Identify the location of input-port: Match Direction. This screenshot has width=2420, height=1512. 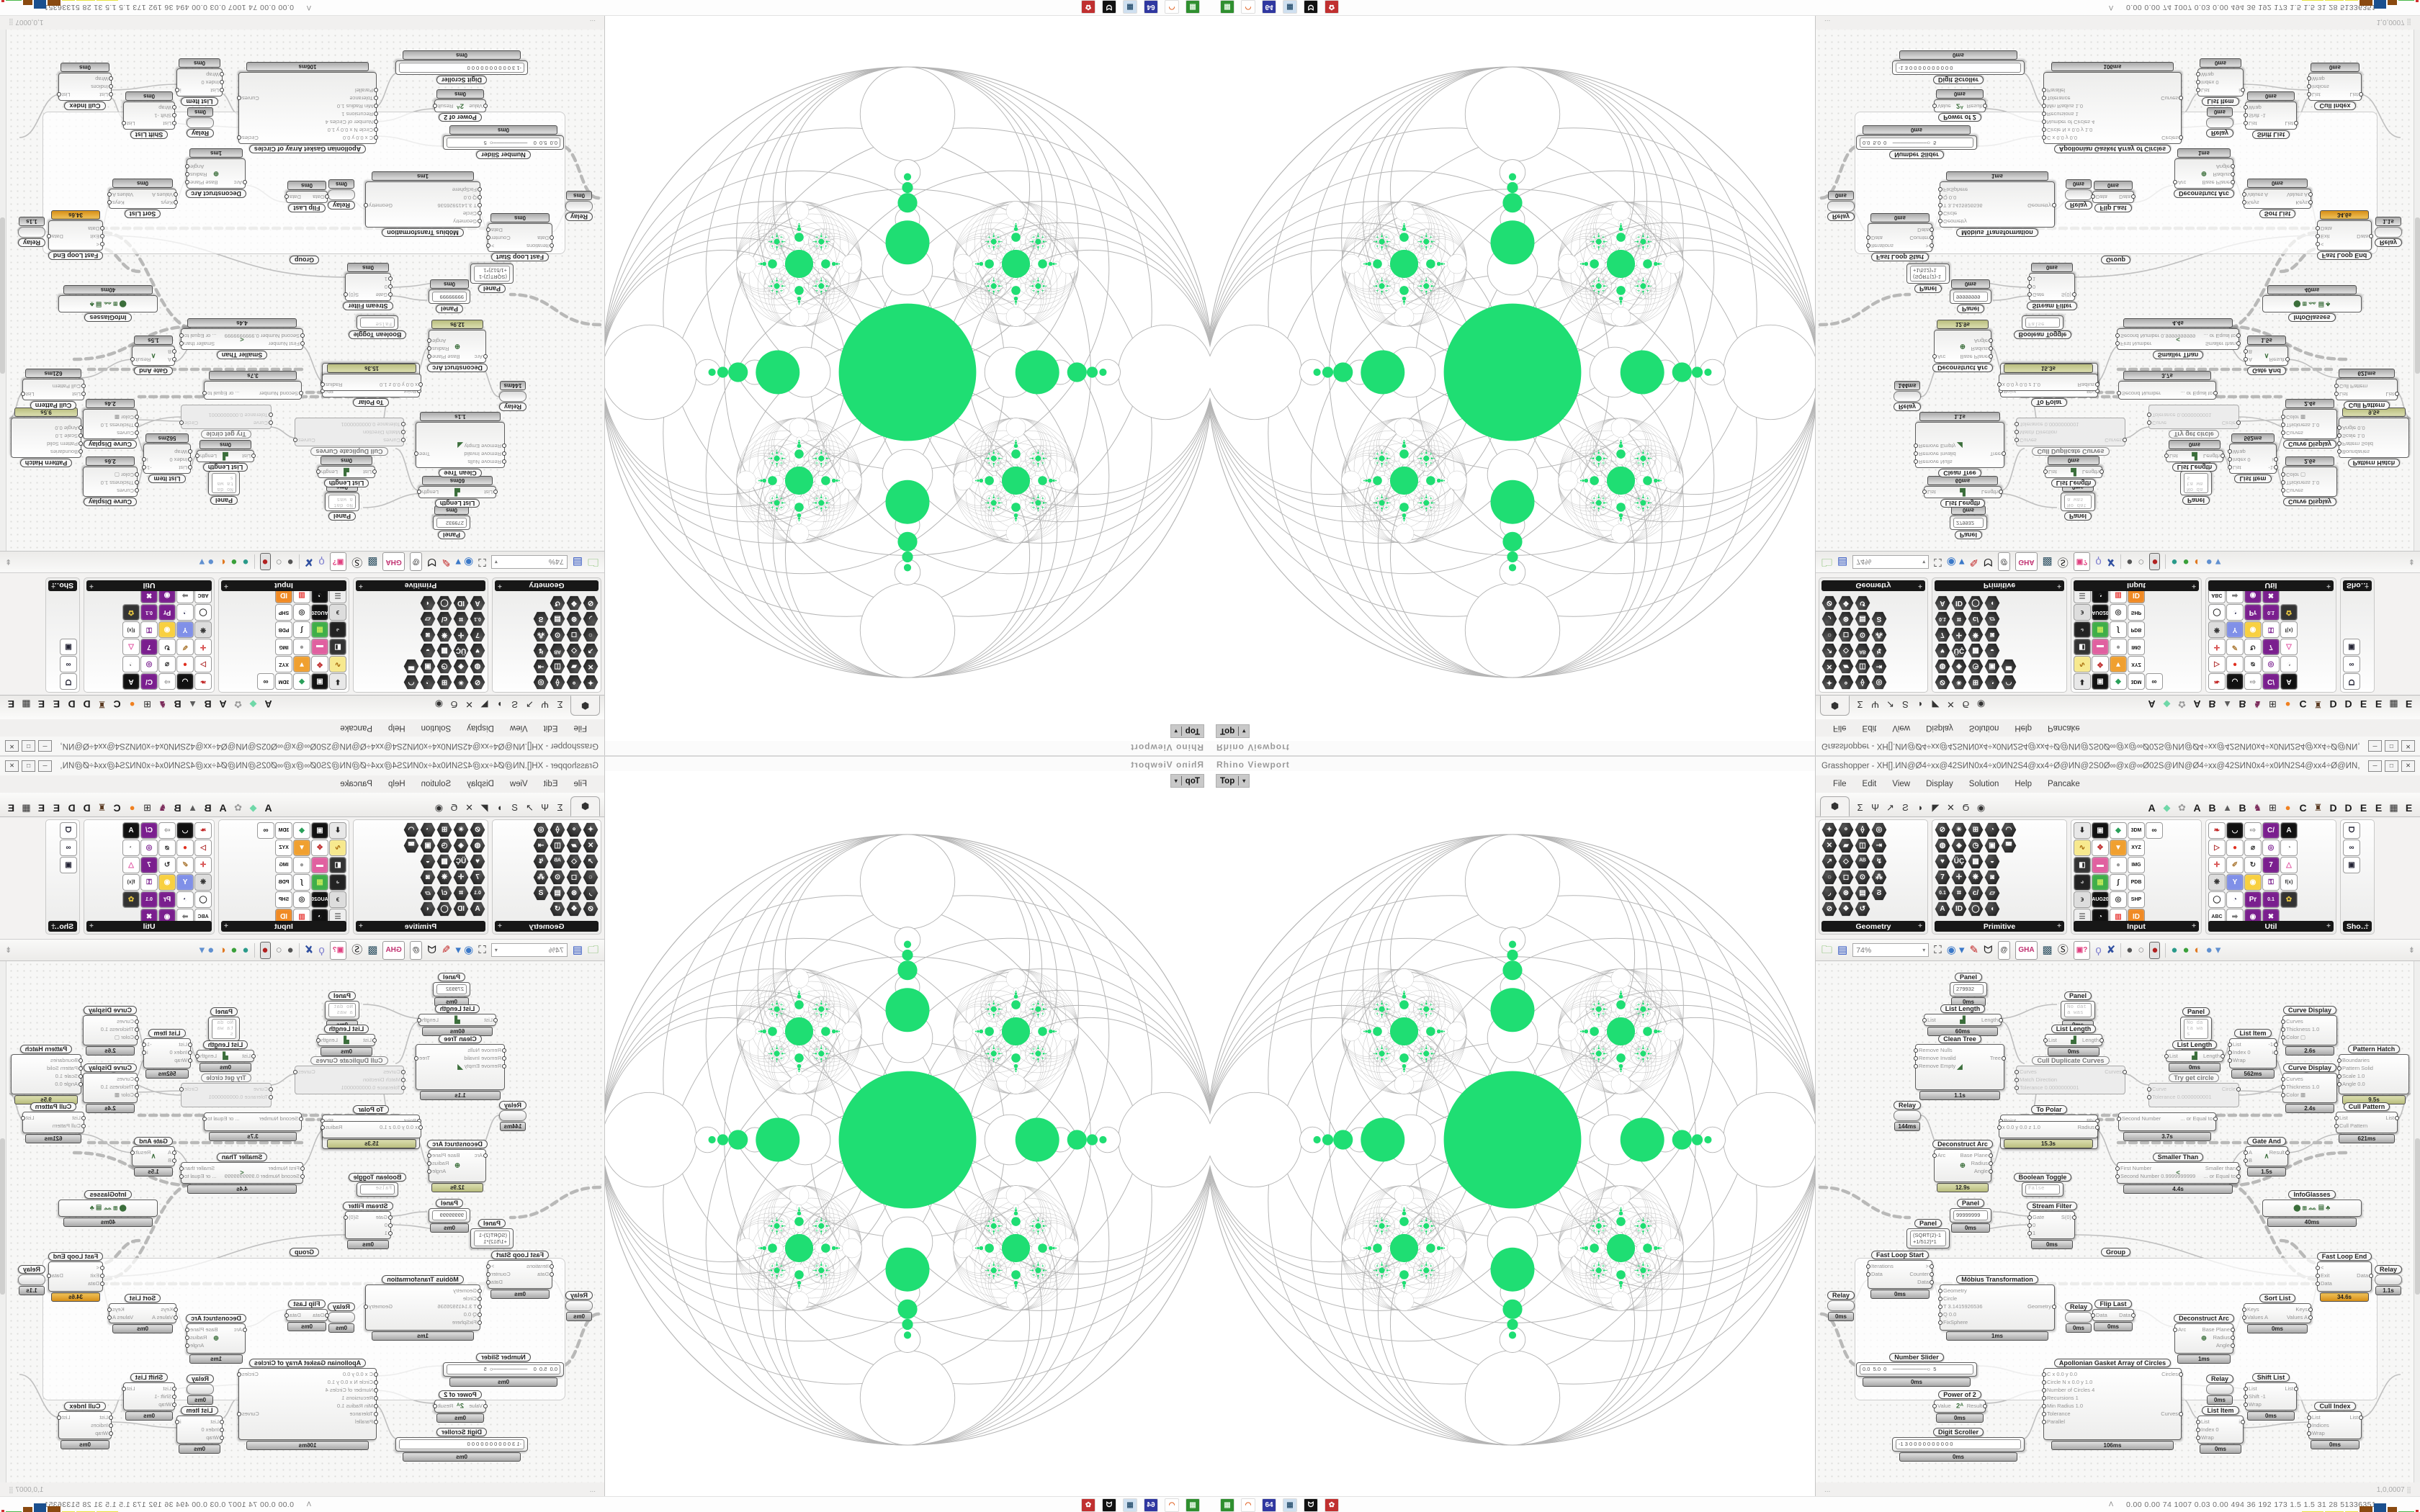
(2039, 432).